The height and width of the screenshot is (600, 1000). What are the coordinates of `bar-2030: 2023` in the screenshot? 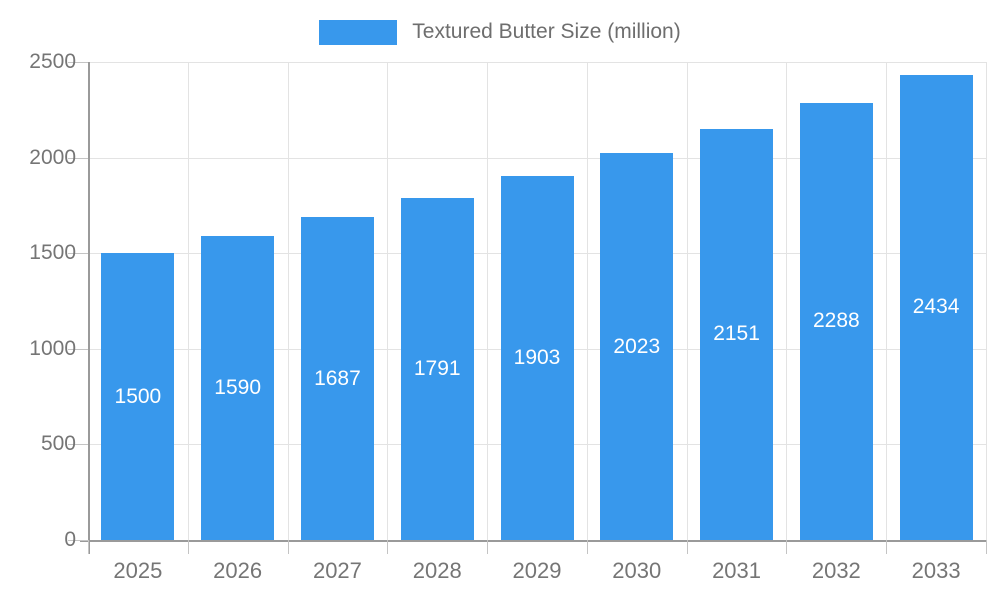 It's located at (637, 346).